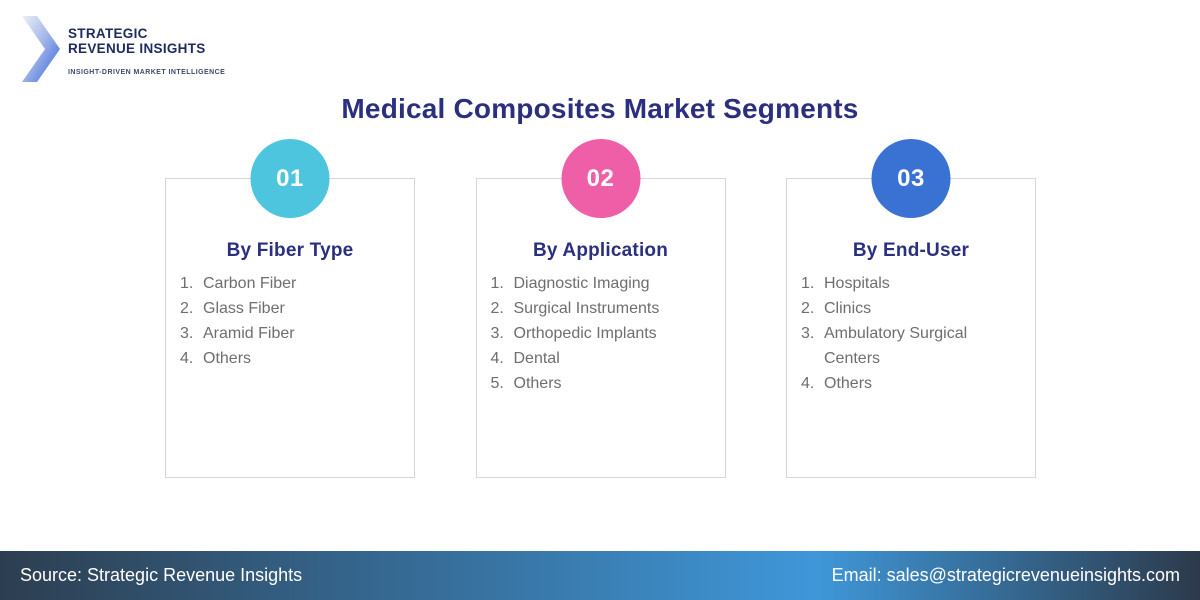 Image resolution: width=1200 pixels, height=600 pixels. Describe the element at coordinates (600, 250) in the screenshot. I see `card-heading: By Application` at that location.